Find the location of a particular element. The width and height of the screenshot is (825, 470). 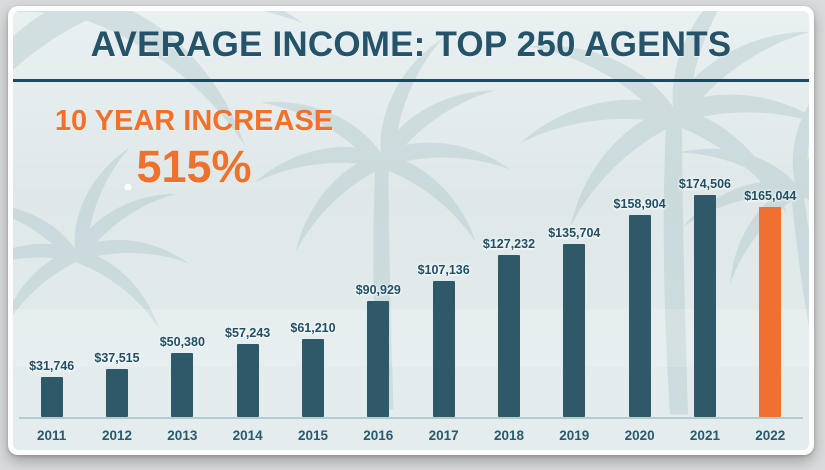

year-label-2022: 2022 is located at coordinates (770, 435).